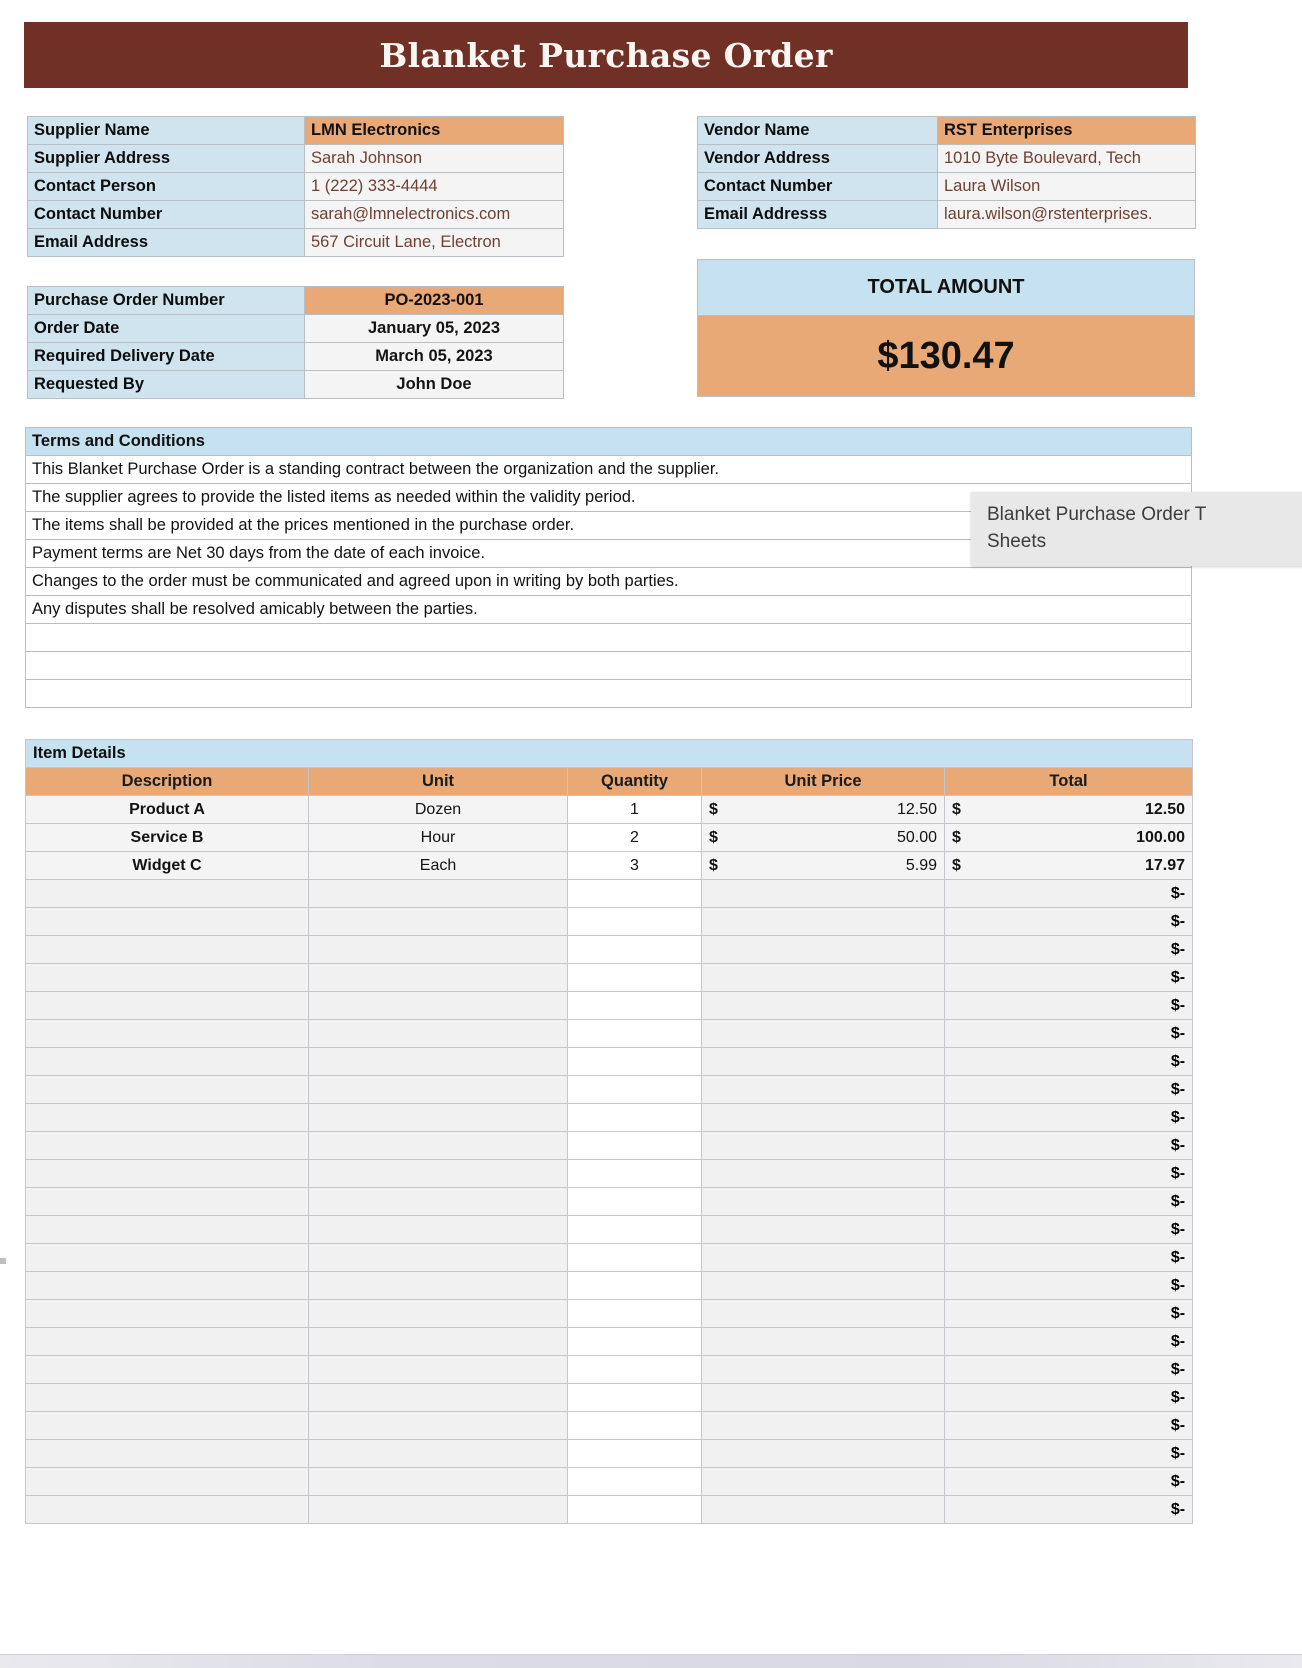 Image resolution: width=1302 pixels, height=1668 pixels. What do you see at coordinates (1068, 837) in the screenshot?
I see `item-total: $100.00` at bounding box center [1068, 837].